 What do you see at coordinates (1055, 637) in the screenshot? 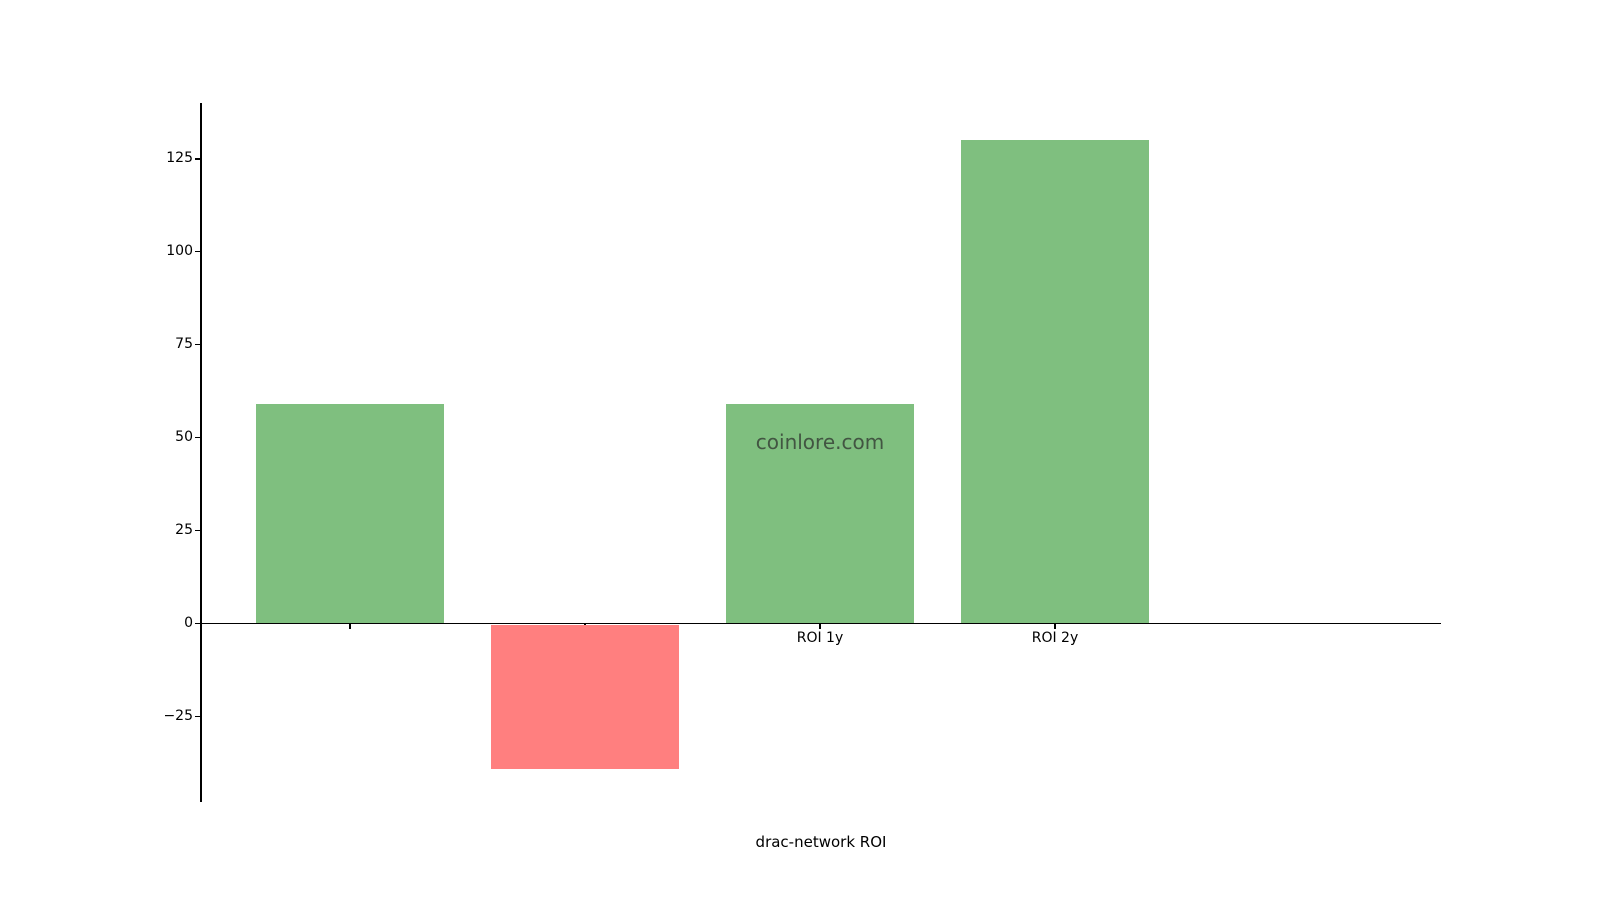
I see `x-tick-label: ROI 2y` at bounding box center [1055, 637].